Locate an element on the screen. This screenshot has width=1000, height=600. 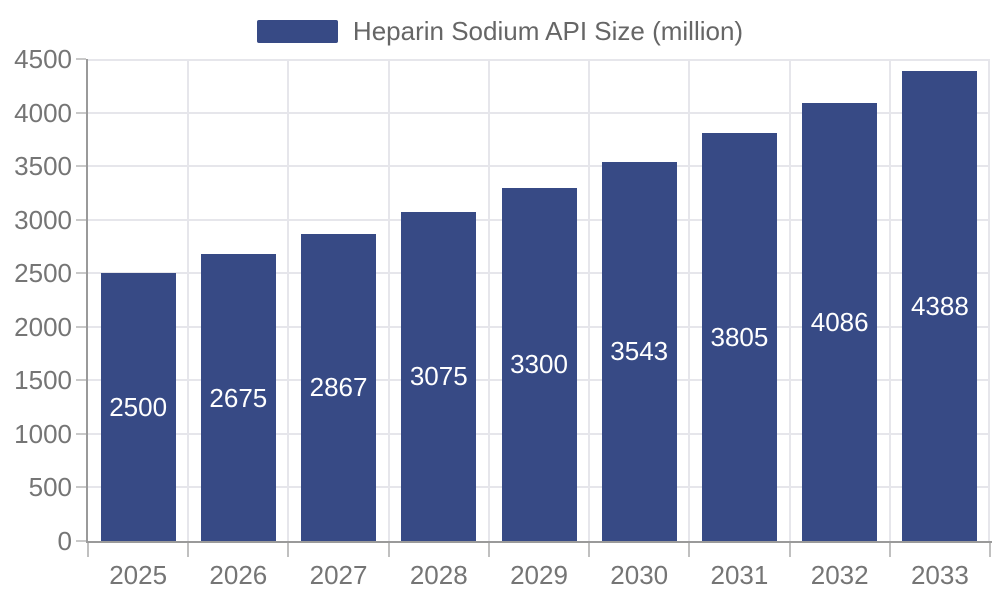
bar-2026: 2675 is located at coordinates (238, 397).